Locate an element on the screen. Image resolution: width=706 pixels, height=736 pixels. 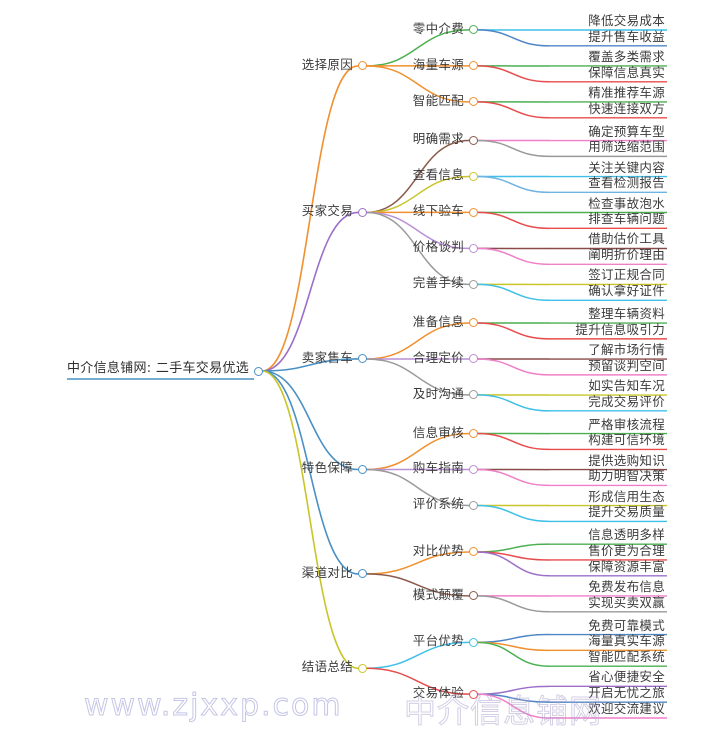
mindmap-label-l1-0: 选择原因 is located at coordinates (327, 64).